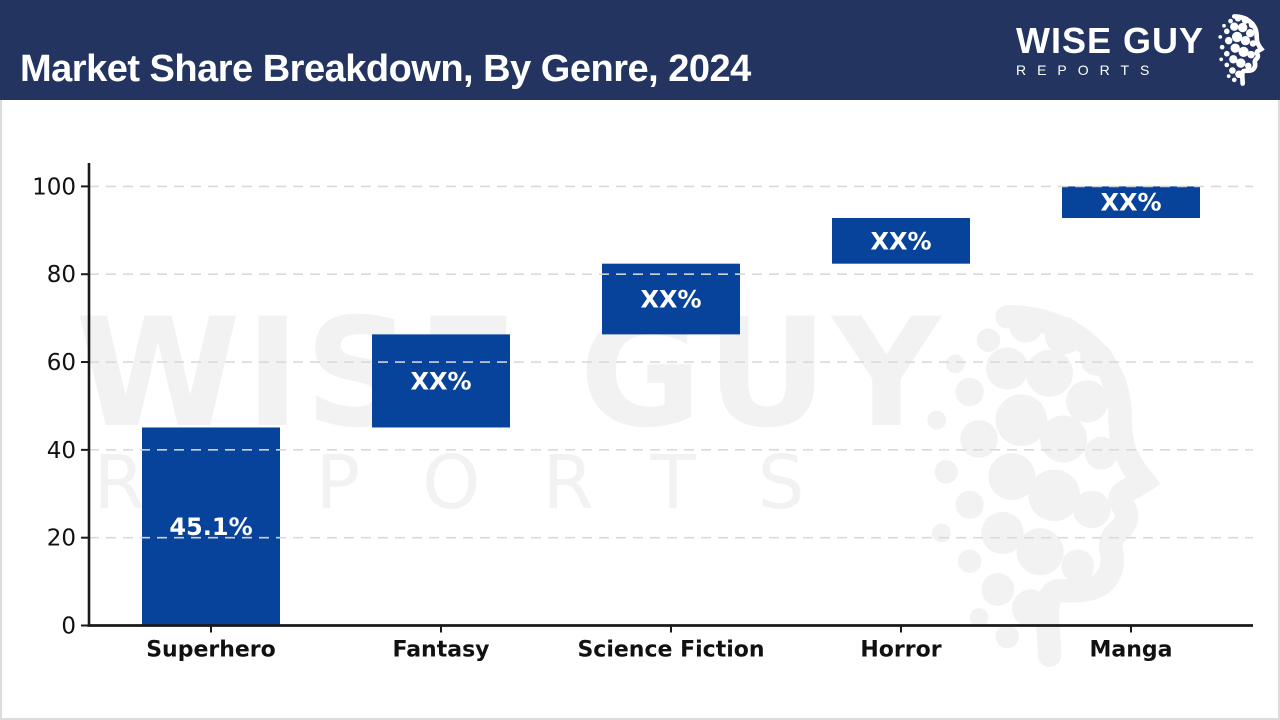 Image resolution: width=1280 pixels, height=720 pixels. I want to click on x-category-label: Fantasy, so click(440, 650).